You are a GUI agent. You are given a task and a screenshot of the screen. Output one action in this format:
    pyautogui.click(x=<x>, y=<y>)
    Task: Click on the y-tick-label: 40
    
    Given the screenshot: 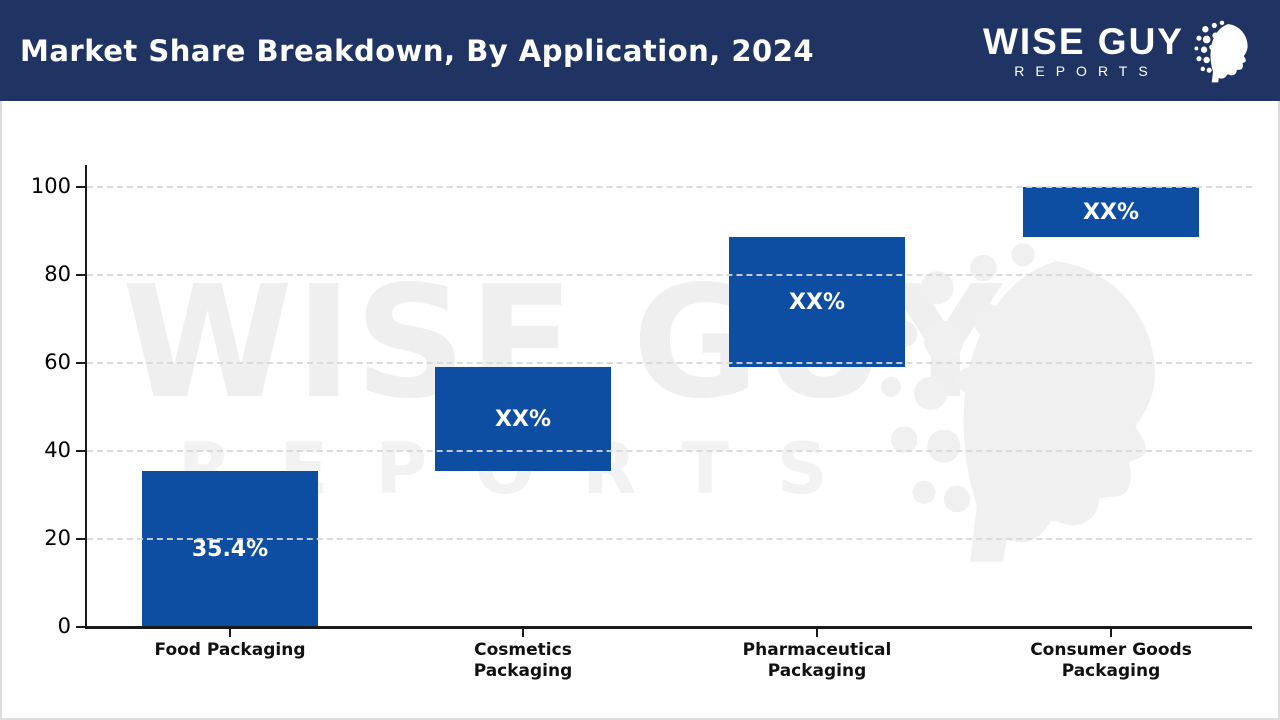 What is the action you would take?
    pyautogui.click(x=57, y=450)
    